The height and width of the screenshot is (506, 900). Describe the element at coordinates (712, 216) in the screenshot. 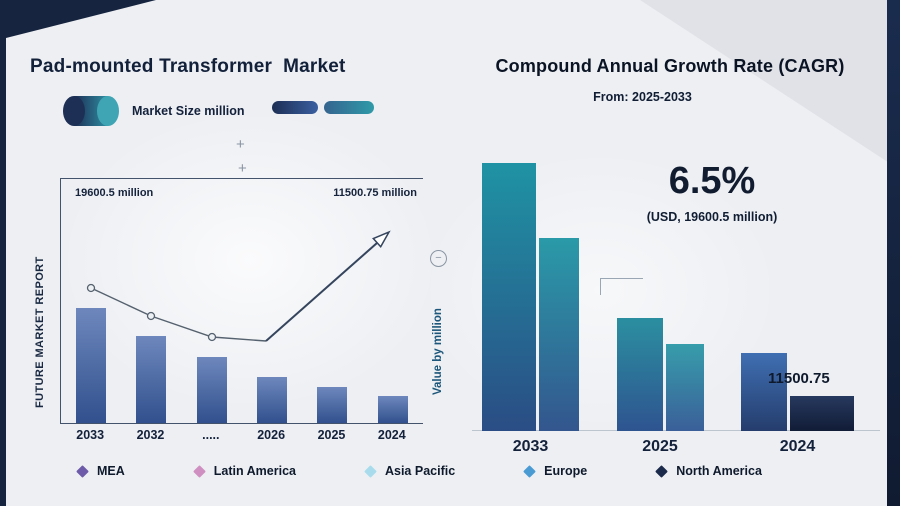

I see `cagr-note: (USD, 19600.5 million)` at that location.